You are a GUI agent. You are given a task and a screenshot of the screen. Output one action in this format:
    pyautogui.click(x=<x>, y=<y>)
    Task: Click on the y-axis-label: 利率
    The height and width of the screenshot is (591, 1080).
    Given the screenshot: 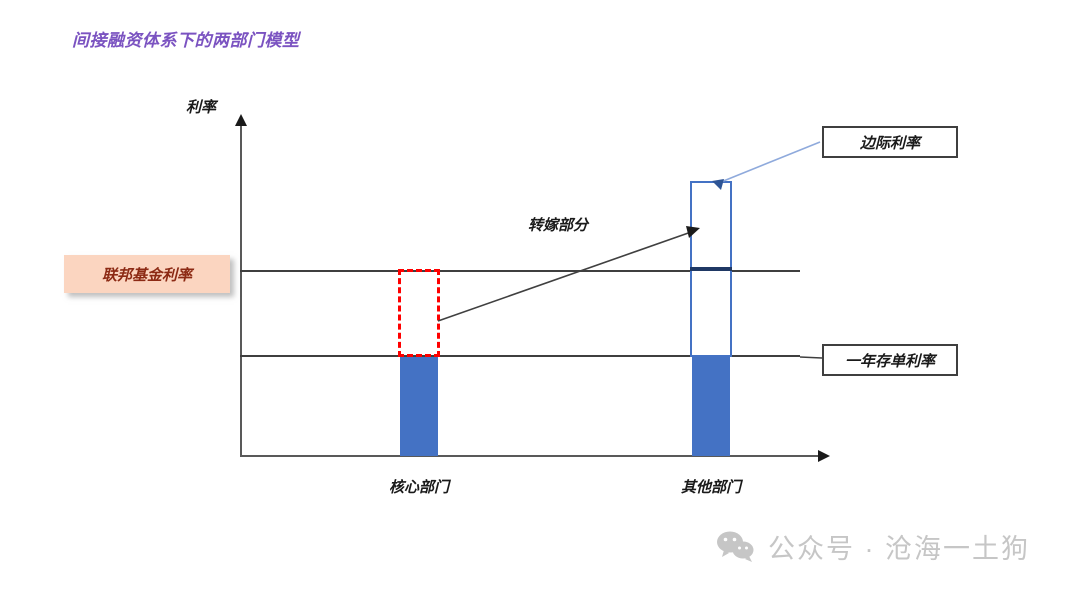 What is the action you would take?
    pyautogui.click(x=201, y=108)
    